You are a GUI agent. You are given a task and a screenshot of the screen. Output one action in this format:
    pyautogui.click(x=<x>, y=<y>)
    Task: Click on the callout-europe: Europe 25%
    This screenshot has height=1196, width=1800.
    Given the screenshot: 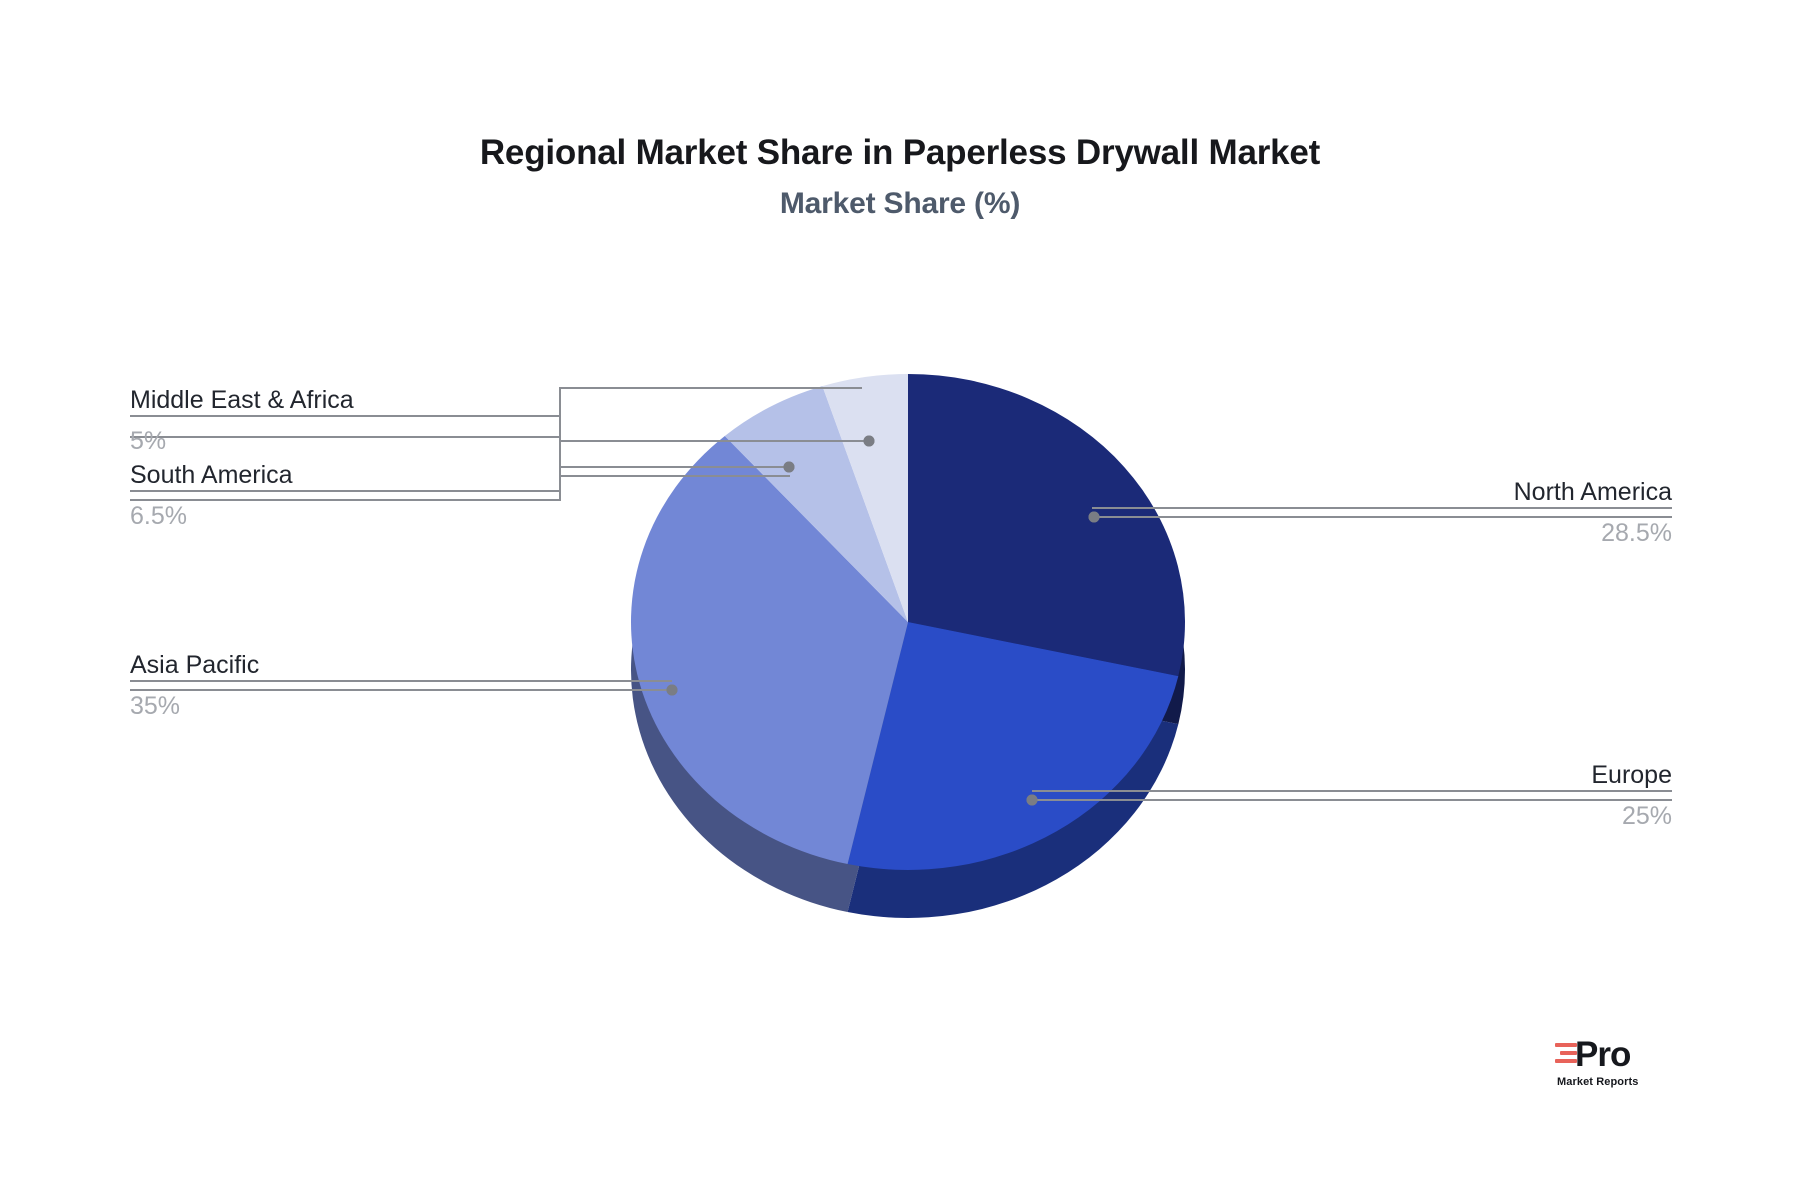 What is the action you would take?
    pyautogui.click(x=1352, y=795)
    